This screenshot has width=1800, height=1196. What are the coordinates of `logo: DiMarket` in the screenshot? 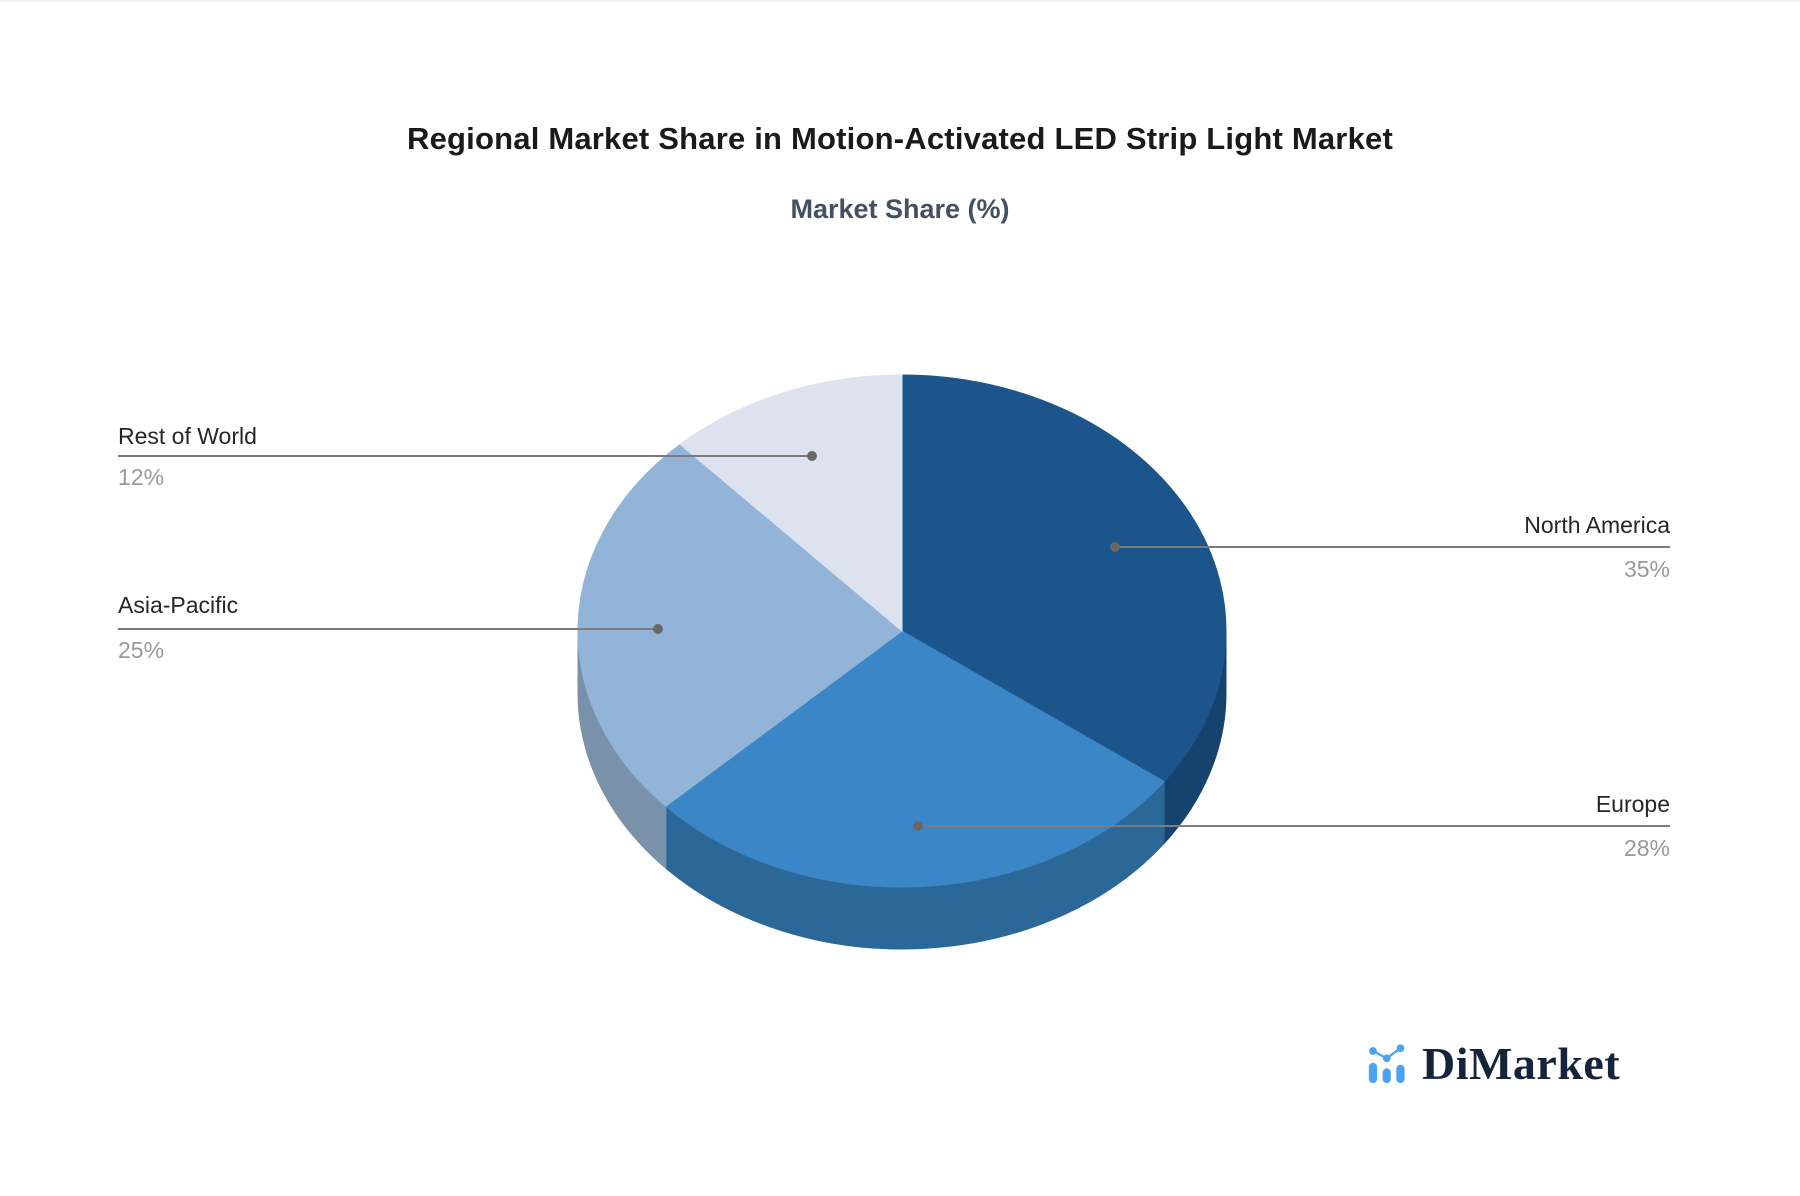 It's located at (1493, 1063).